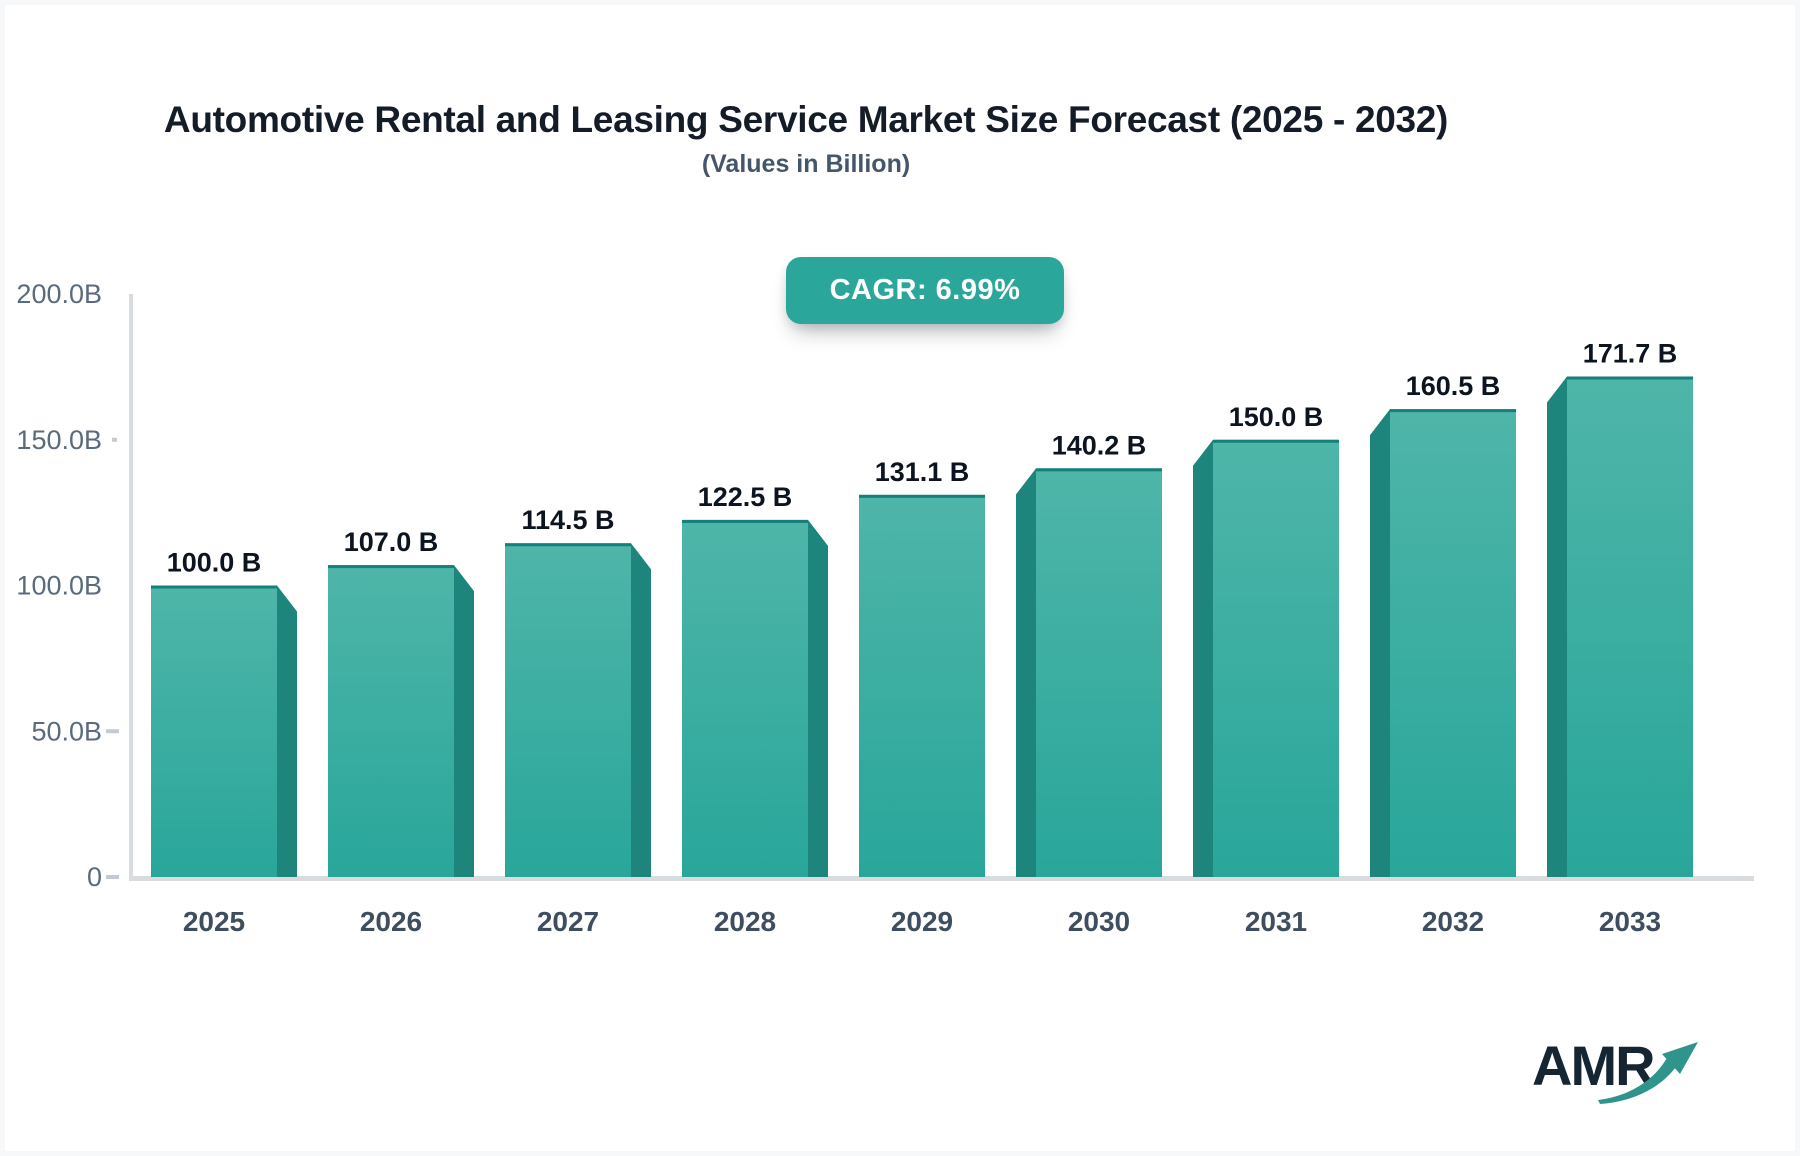 The image size is (1800, 1156). I want to click on amr-logo: AMR, so click(1615, 1071).